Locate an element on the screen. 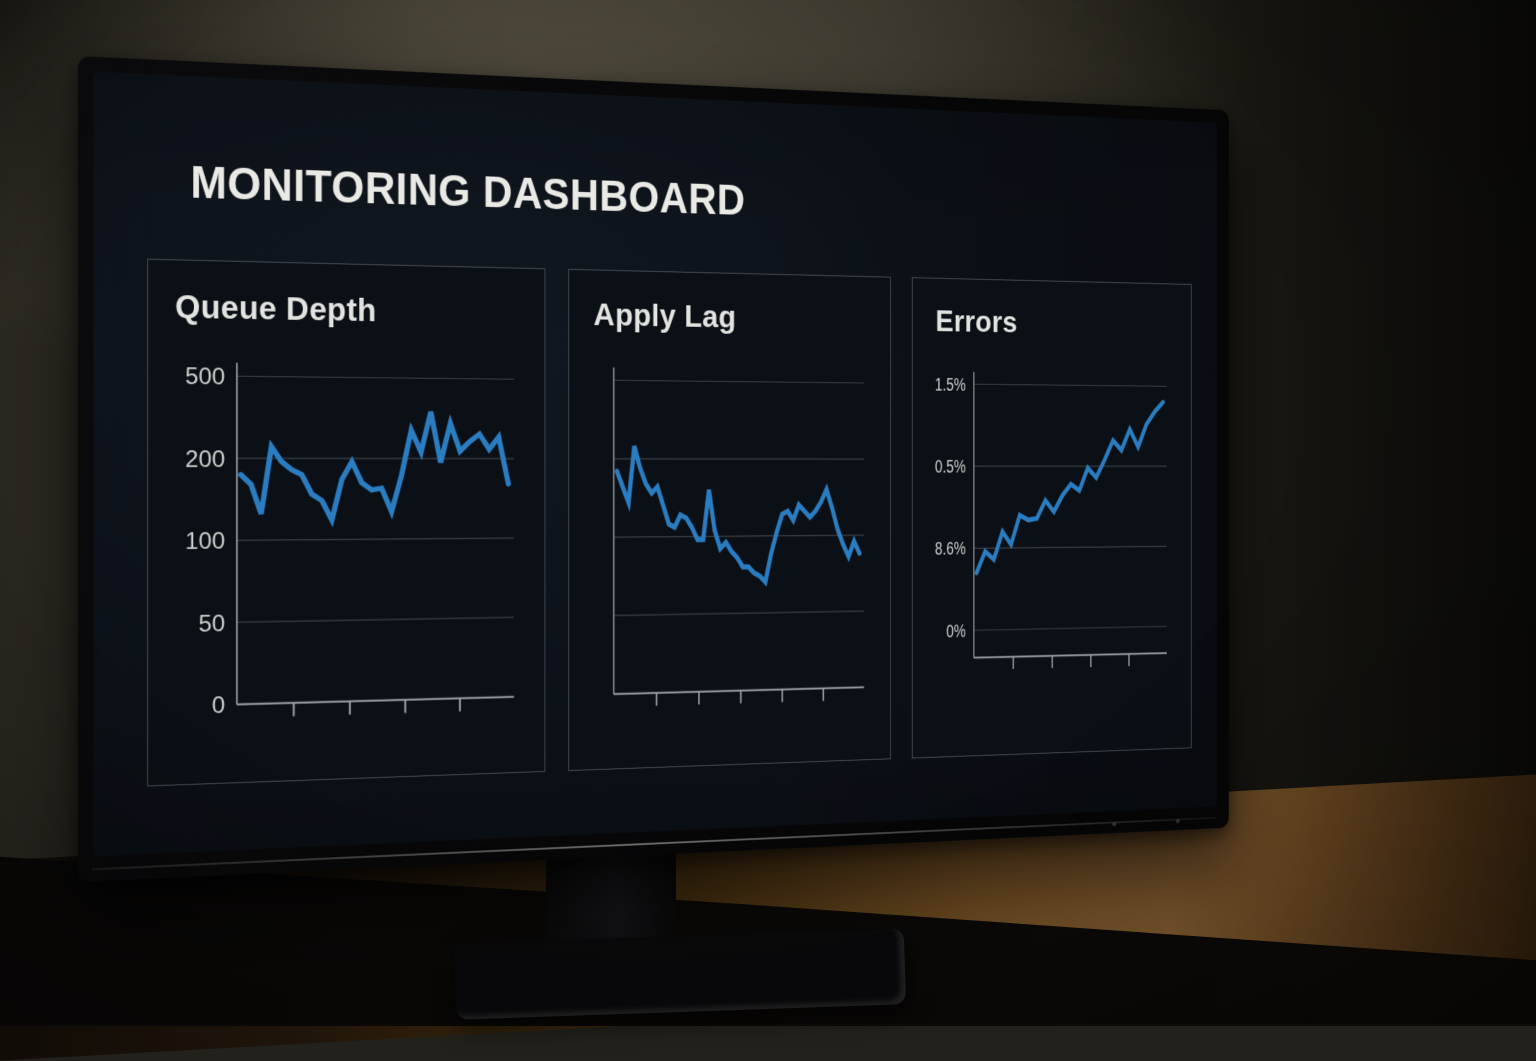 Image resolution: width=1536 pixels, height=1061 pixels. svg-text: 500 is located at coordinates (205, 377).